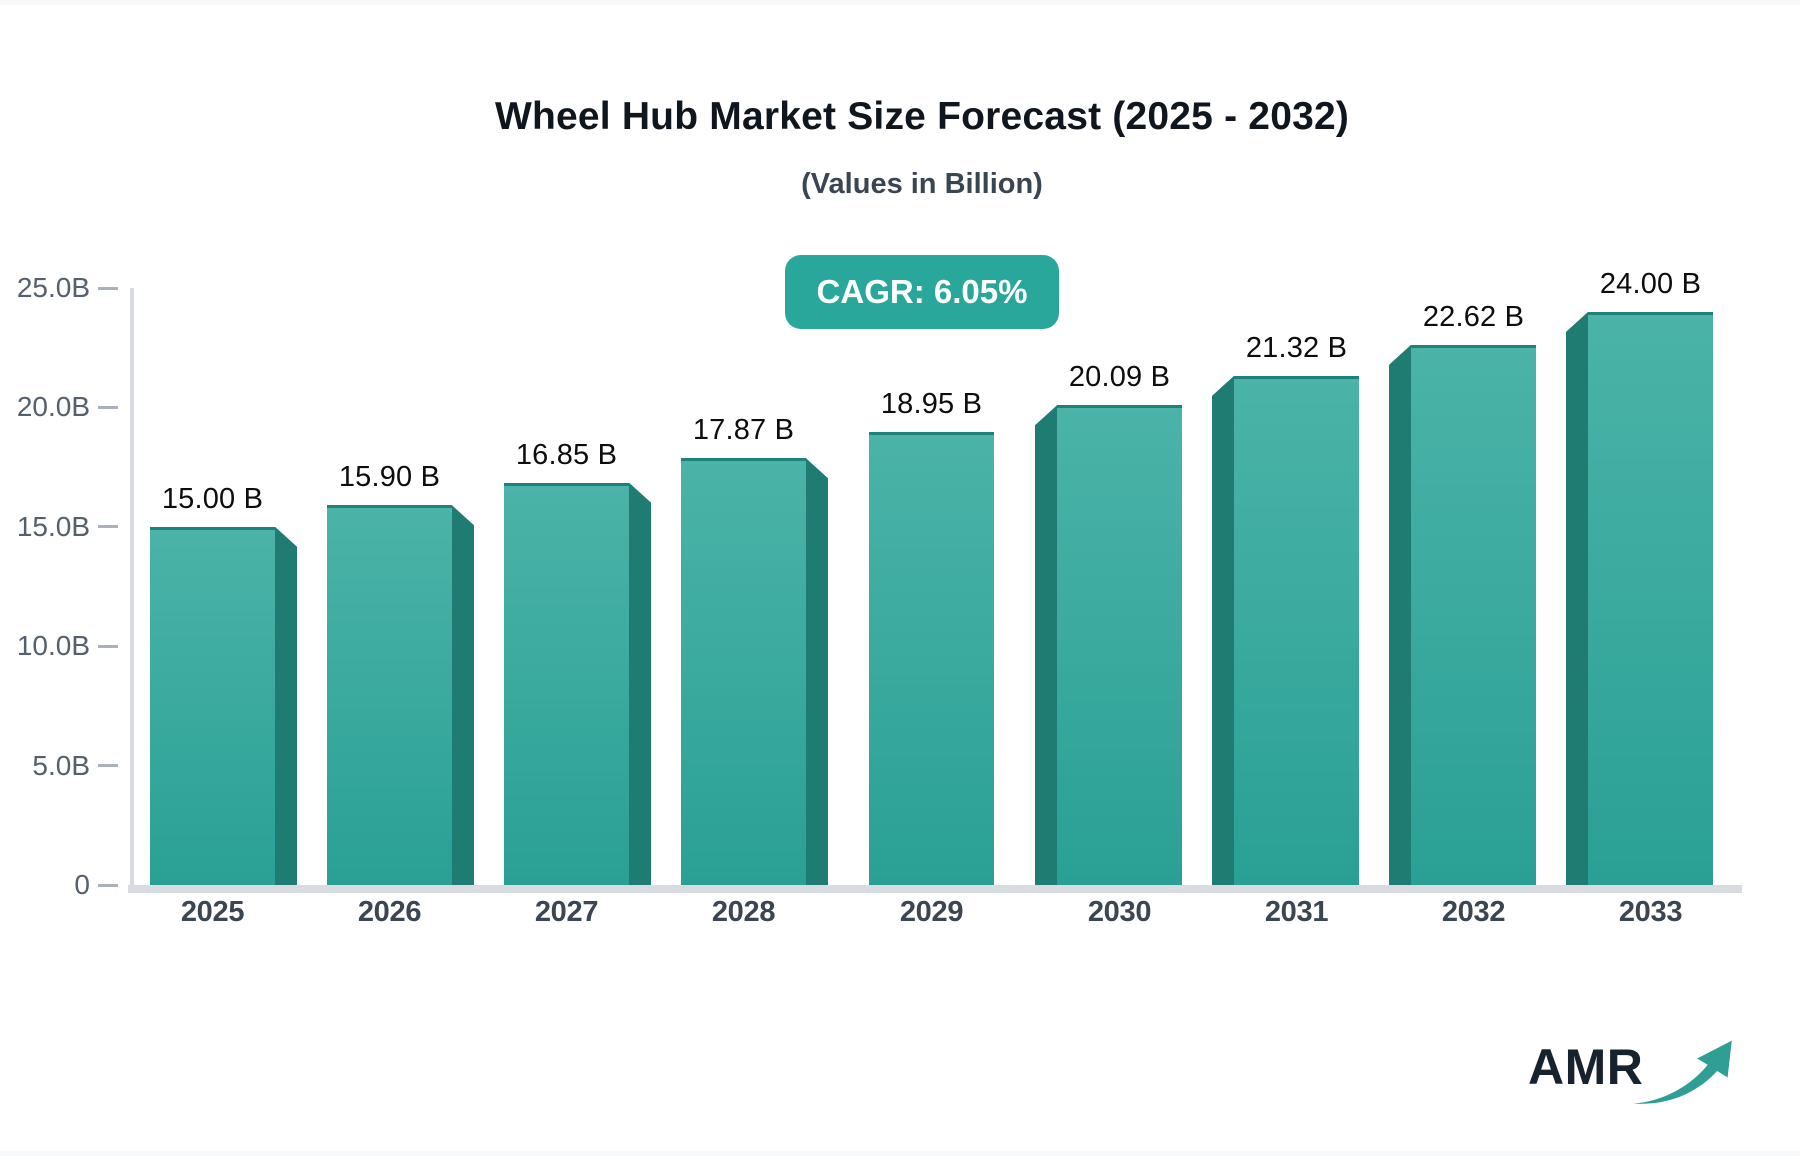 This screenshot has height=1156, width=1800. I want to click on bar-value-label: 16.85 B, so click(566, 454).